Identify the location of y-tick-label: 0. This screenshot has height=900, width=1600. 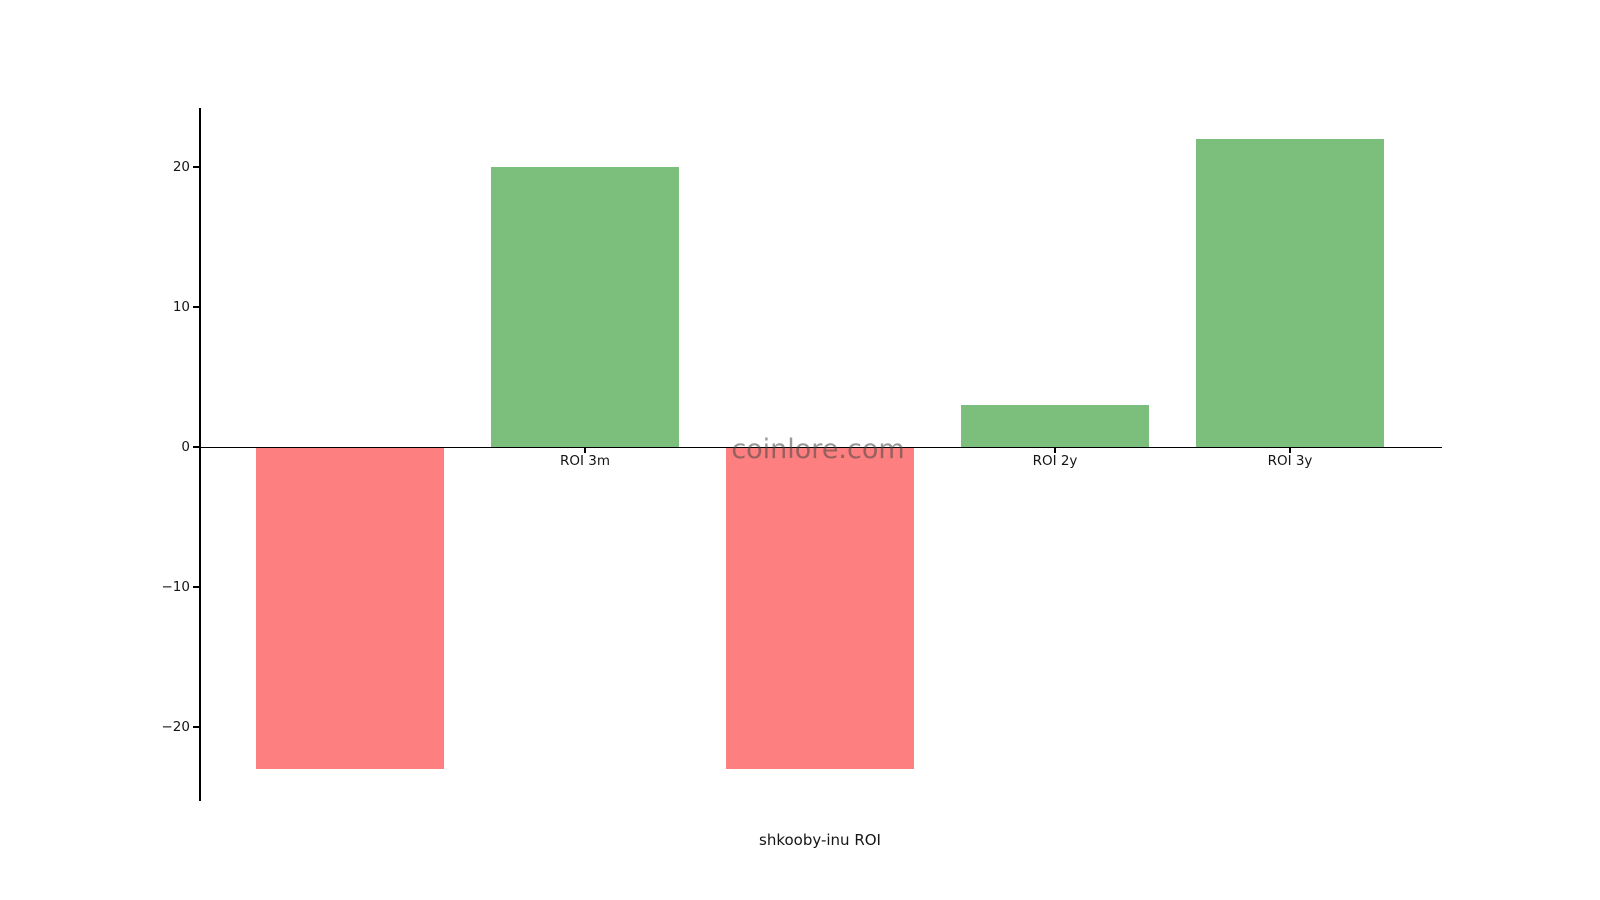
(185, 447).